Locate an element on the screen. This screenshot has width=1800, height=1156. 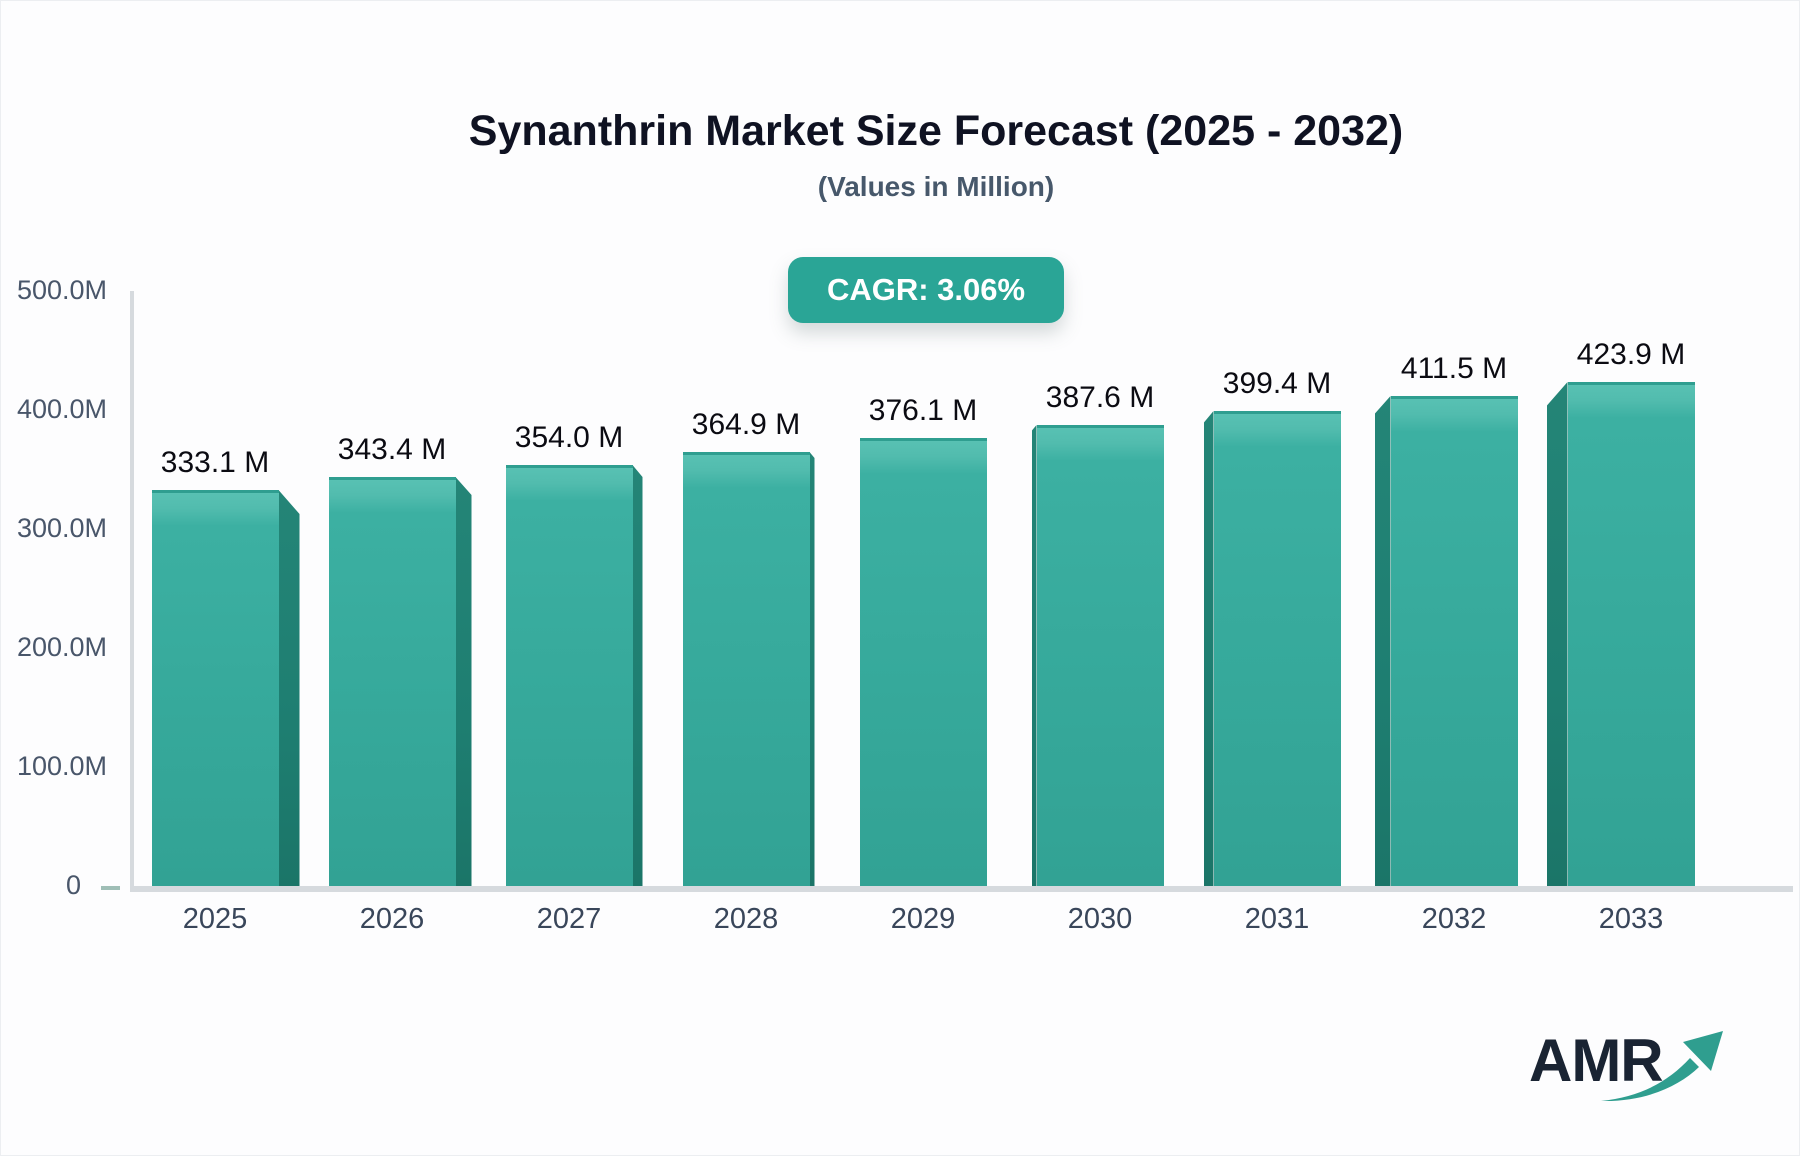
zero-tick-mark is located at coordinates (110, 888).